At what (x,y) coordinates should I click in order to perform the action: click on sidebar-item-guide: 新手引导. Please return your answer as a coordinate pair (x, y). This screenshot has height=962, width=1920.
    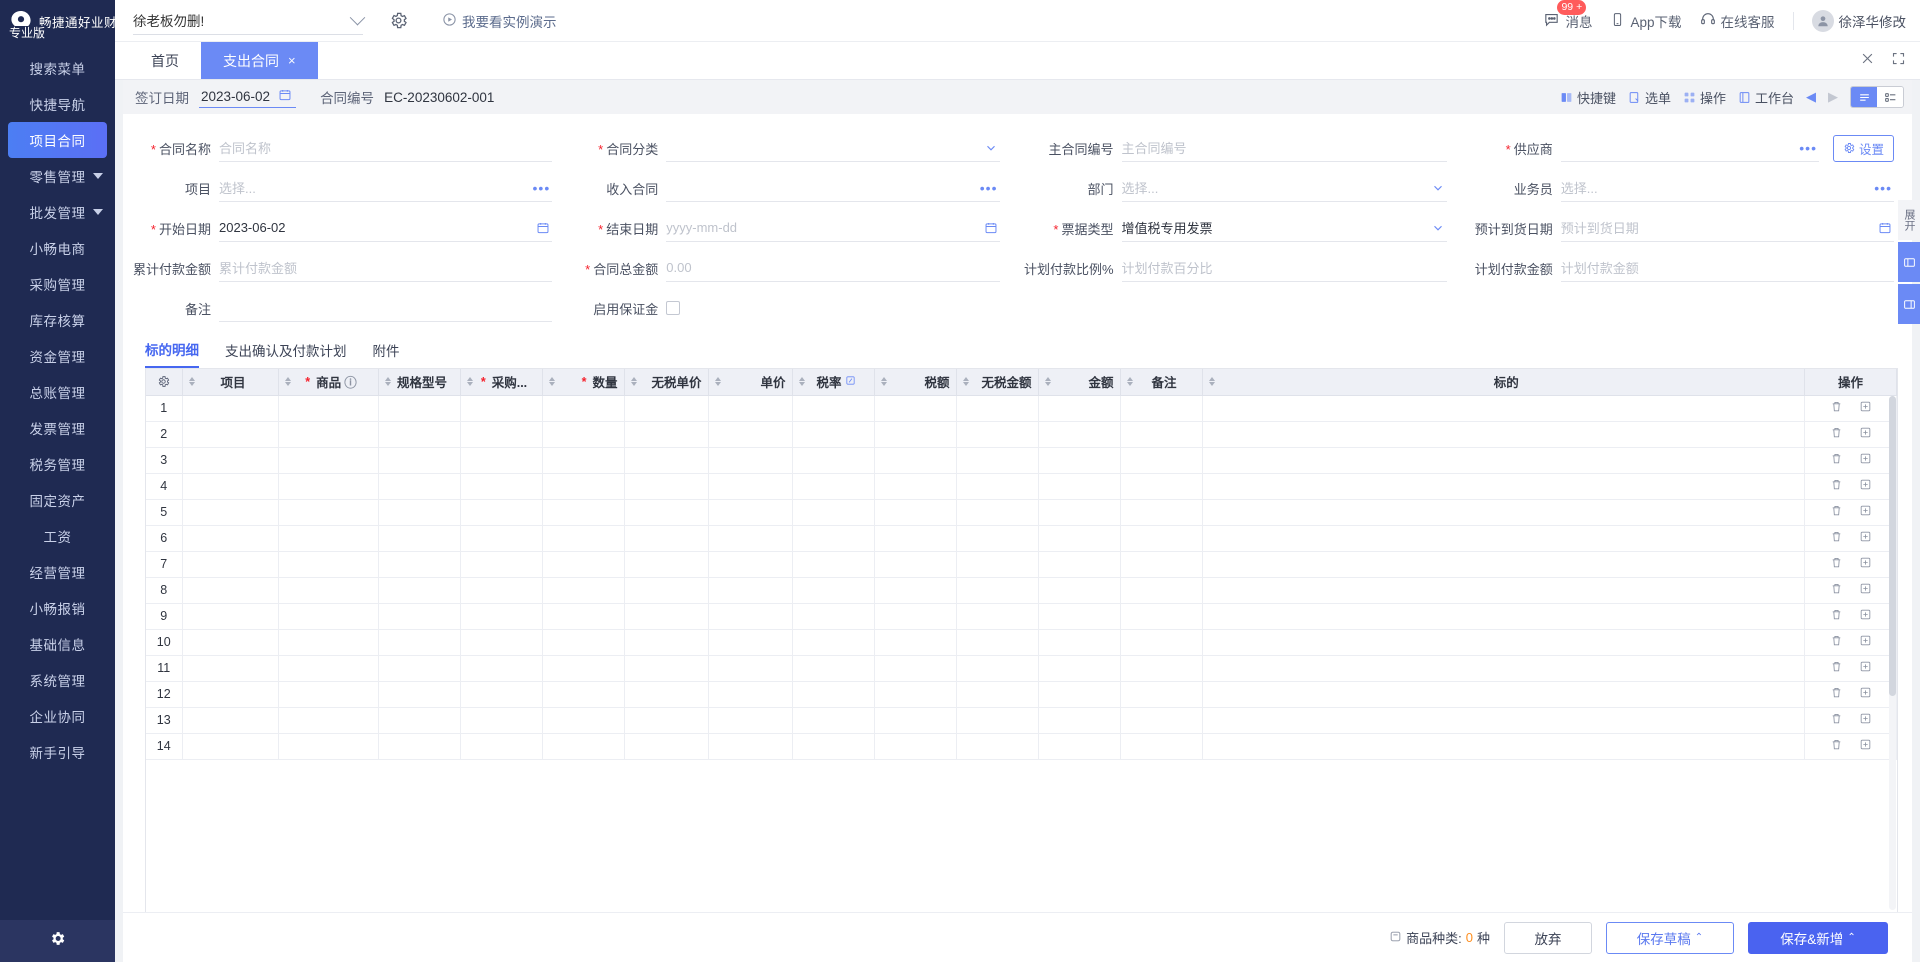
    Looking at the image, I should click on (57, 752).